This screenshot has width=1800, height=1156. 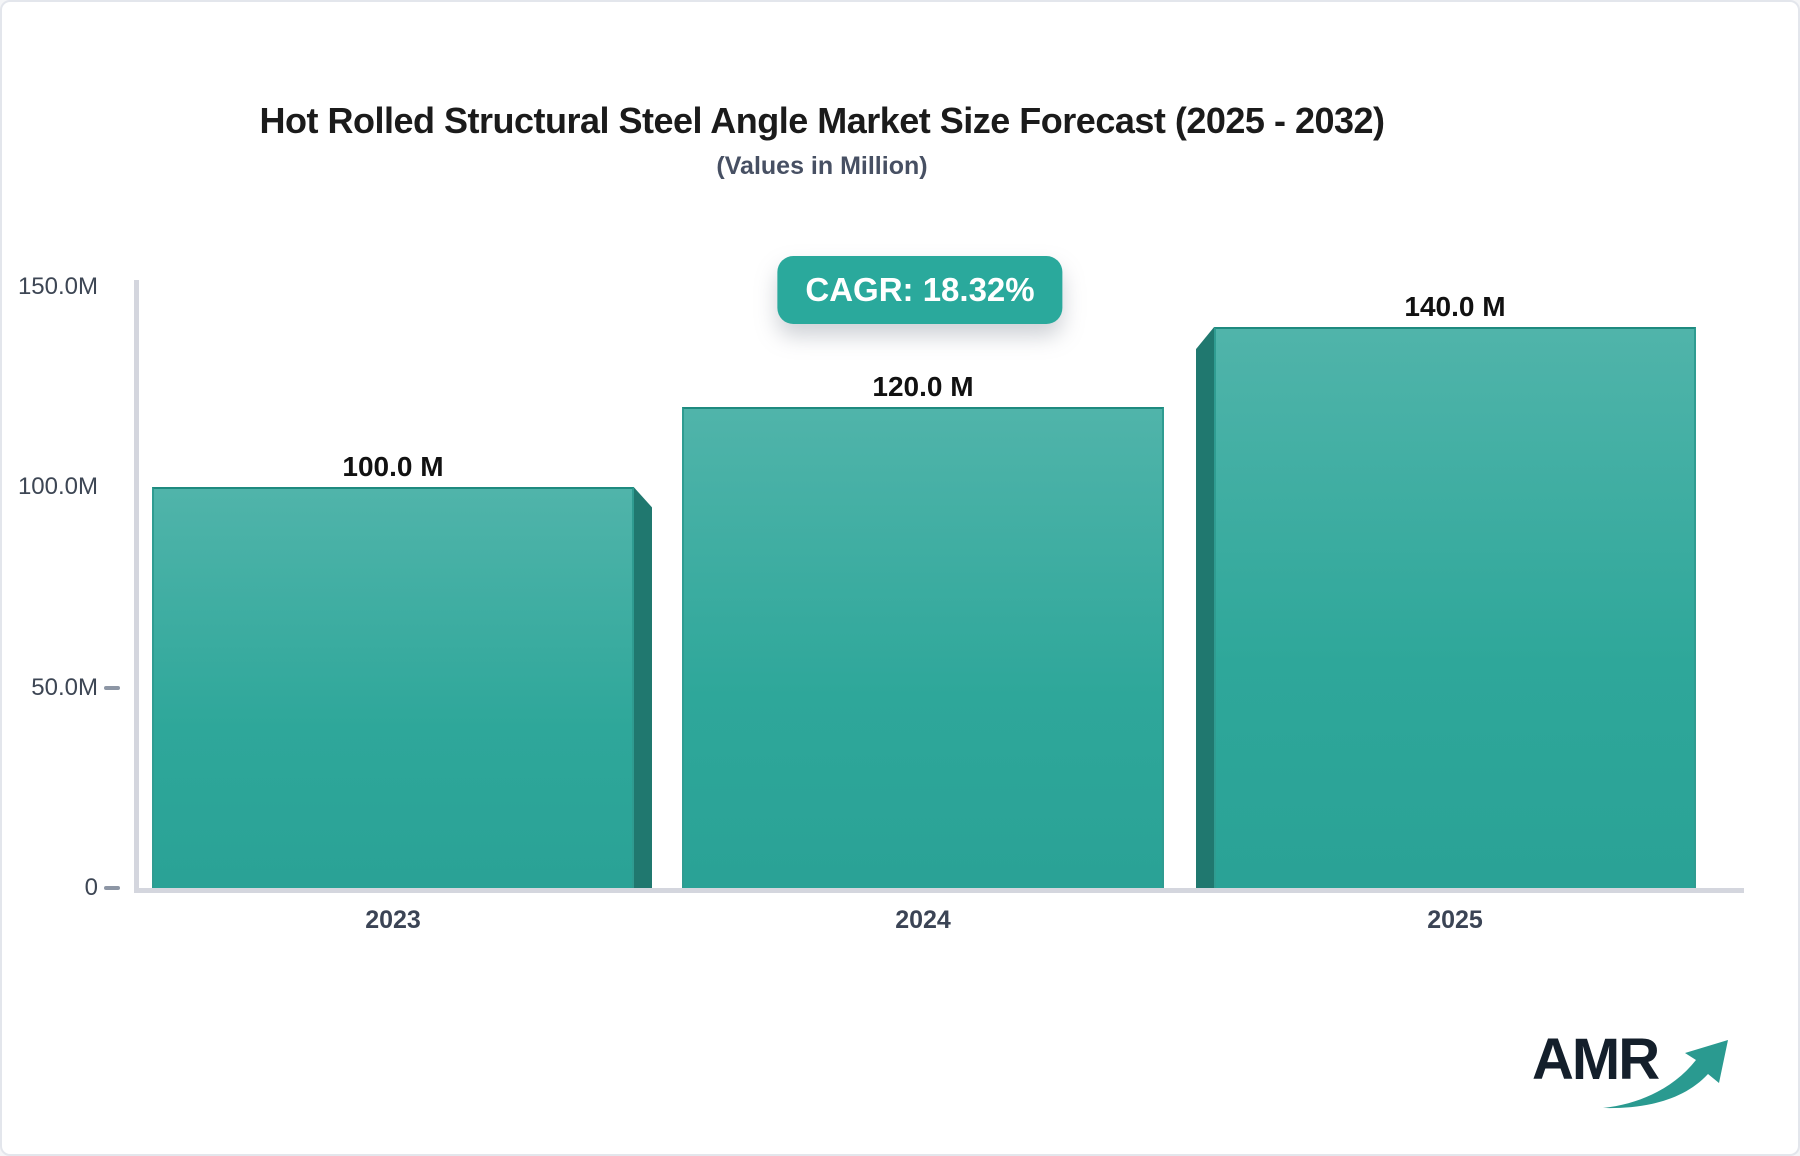 I want to click on x-axis-label-2024: 2024, so click(x=923, y=920).